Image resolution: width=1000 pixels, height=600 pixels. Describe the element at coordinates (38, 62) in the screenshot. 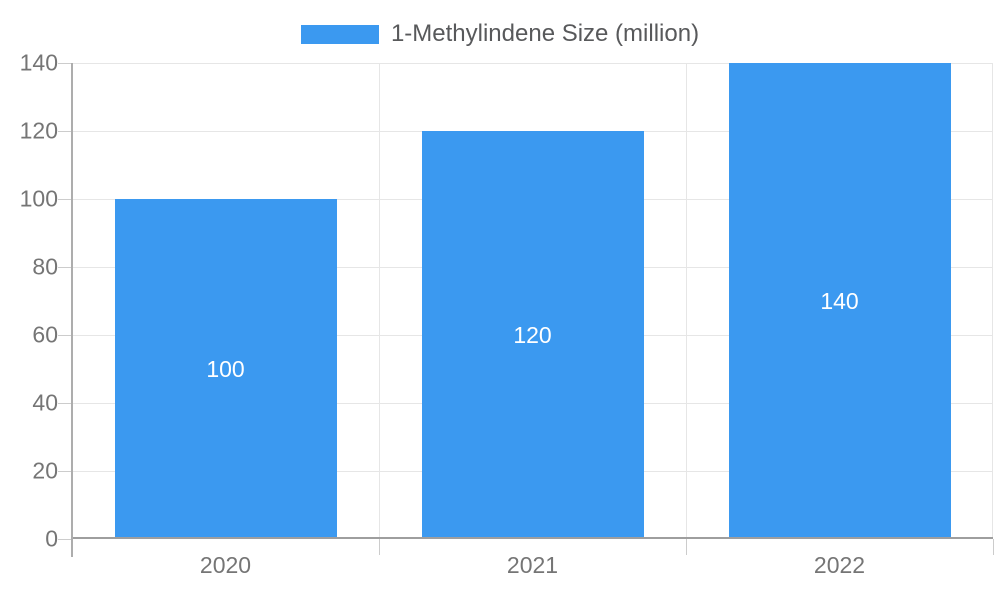

I see `y-axis-label: 140` at that location.